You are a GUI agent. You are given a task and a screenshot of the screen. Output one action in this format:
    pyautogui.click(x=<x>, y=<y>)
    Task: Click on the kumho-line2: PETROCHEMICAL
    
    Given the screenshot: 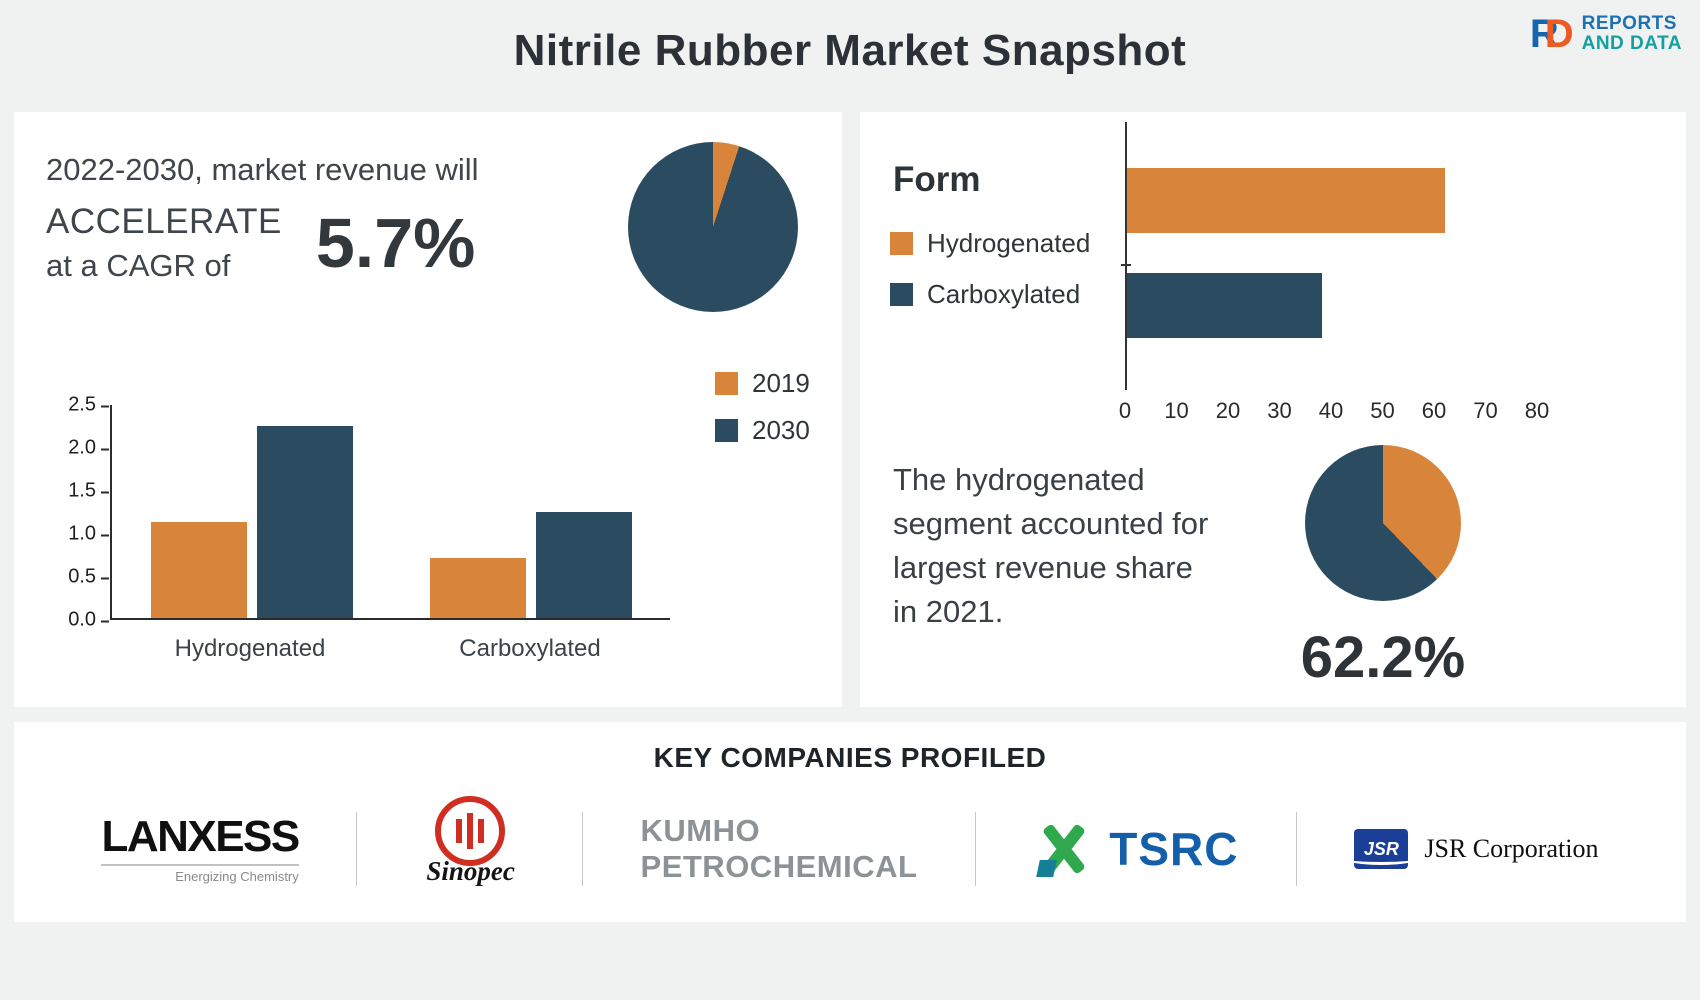 What is the action you would take?
    pyautogui.click(x=779, y=866)
    